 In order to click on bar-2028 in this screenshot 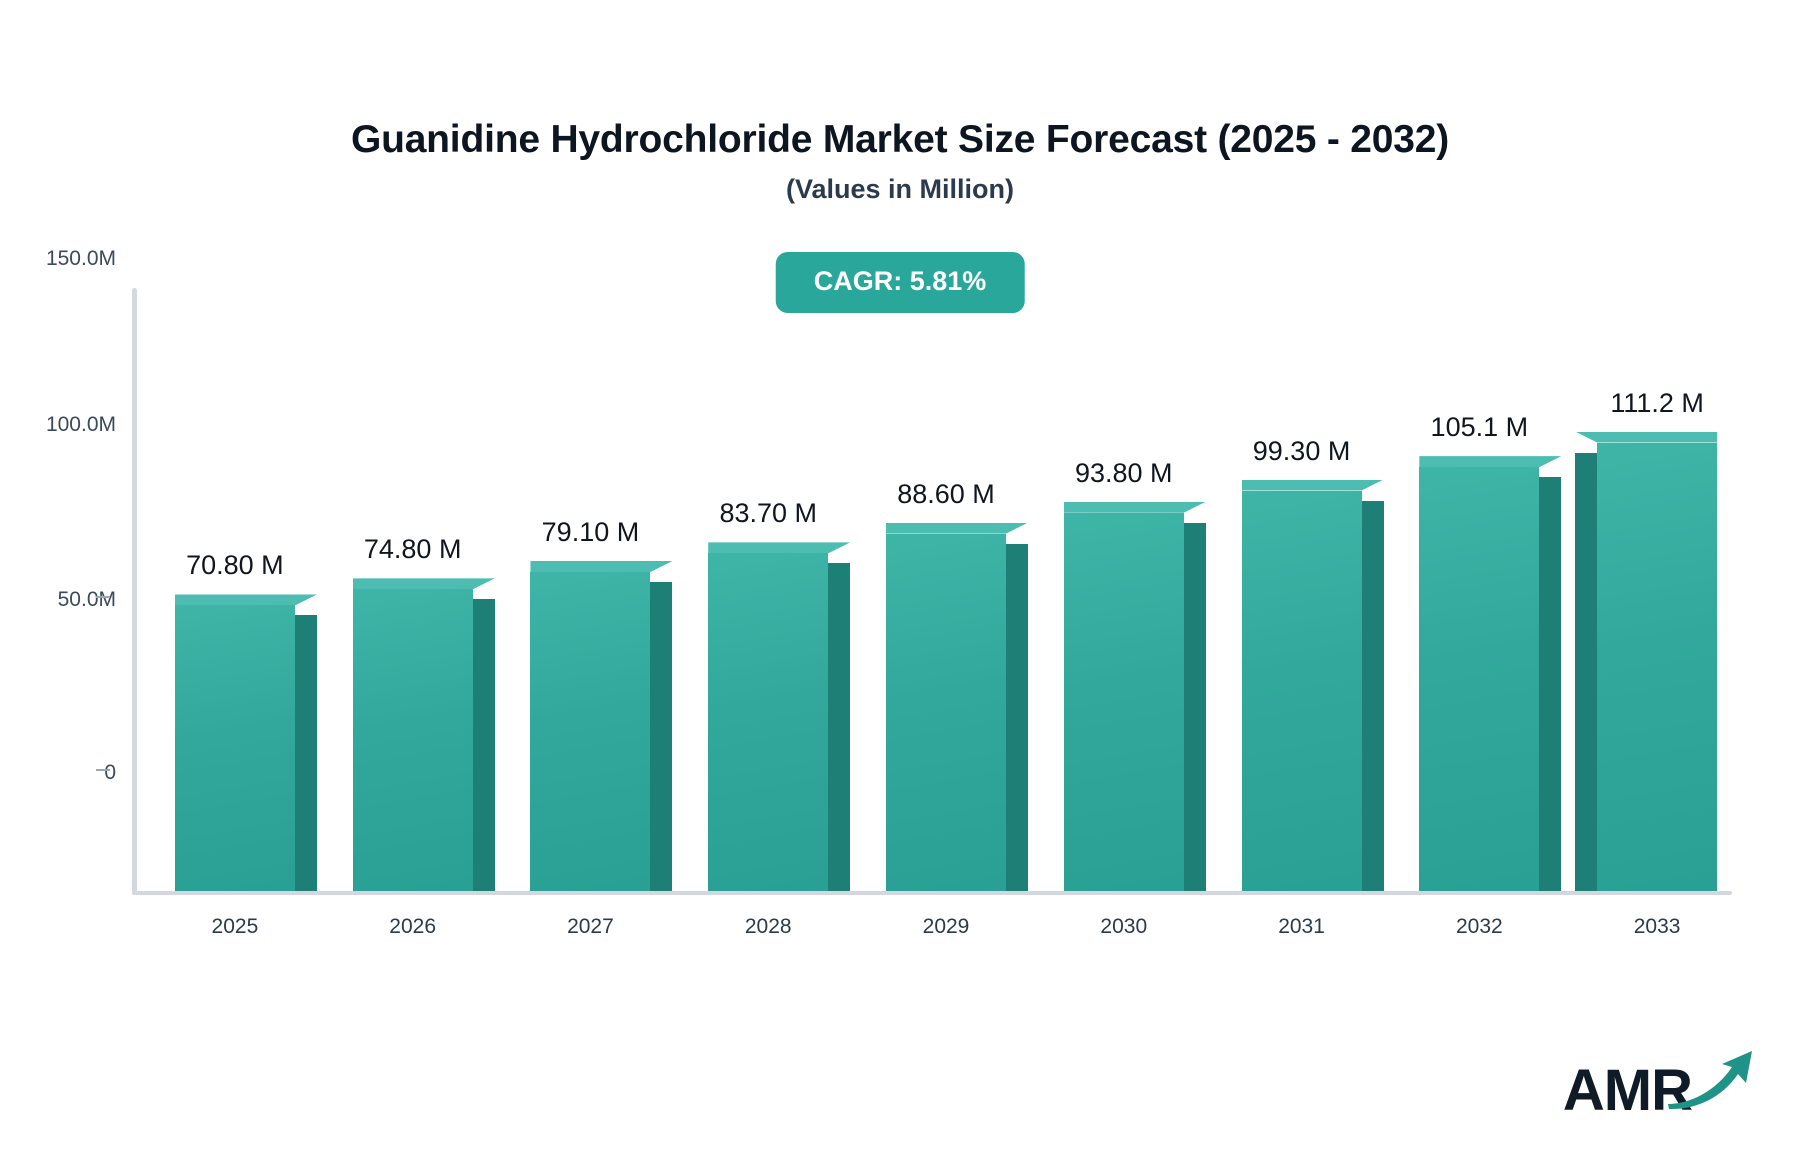, I will do `click(779, 716)`.